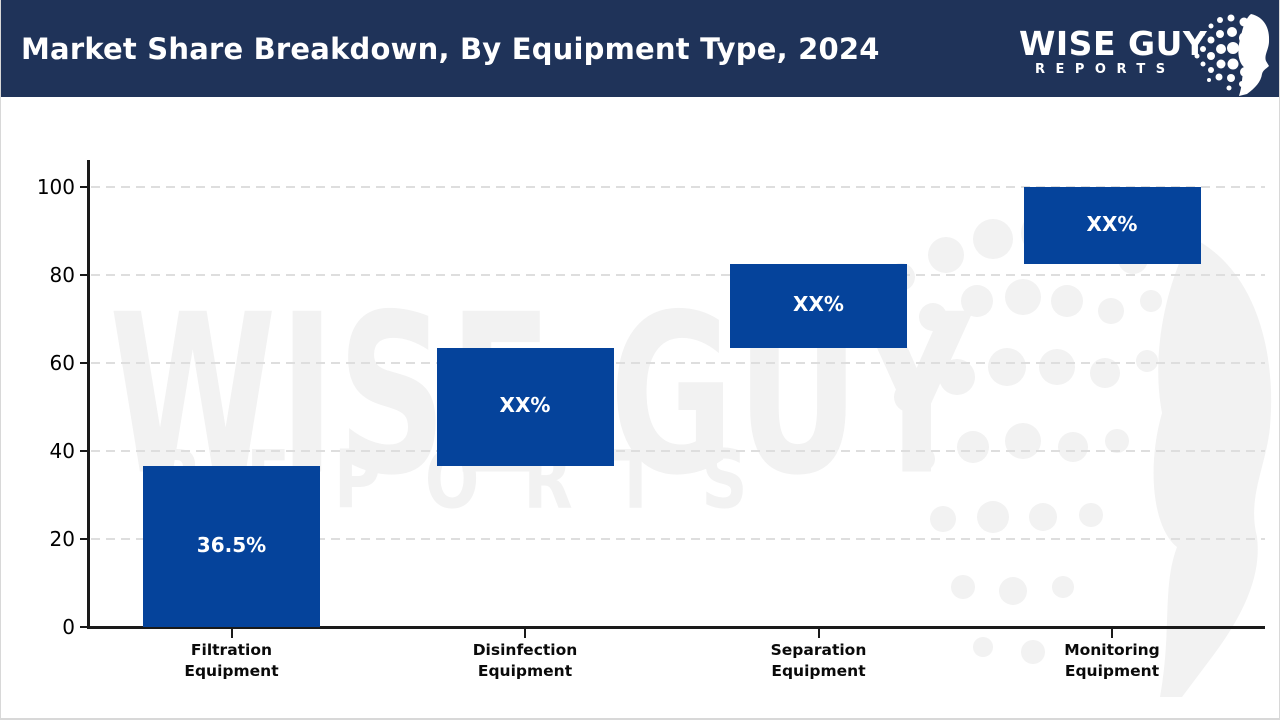 This screenshot has height=720, width=1280. I want to click on wiseguy-logo: WISE GUY REPORTS, so click(1144, 53).